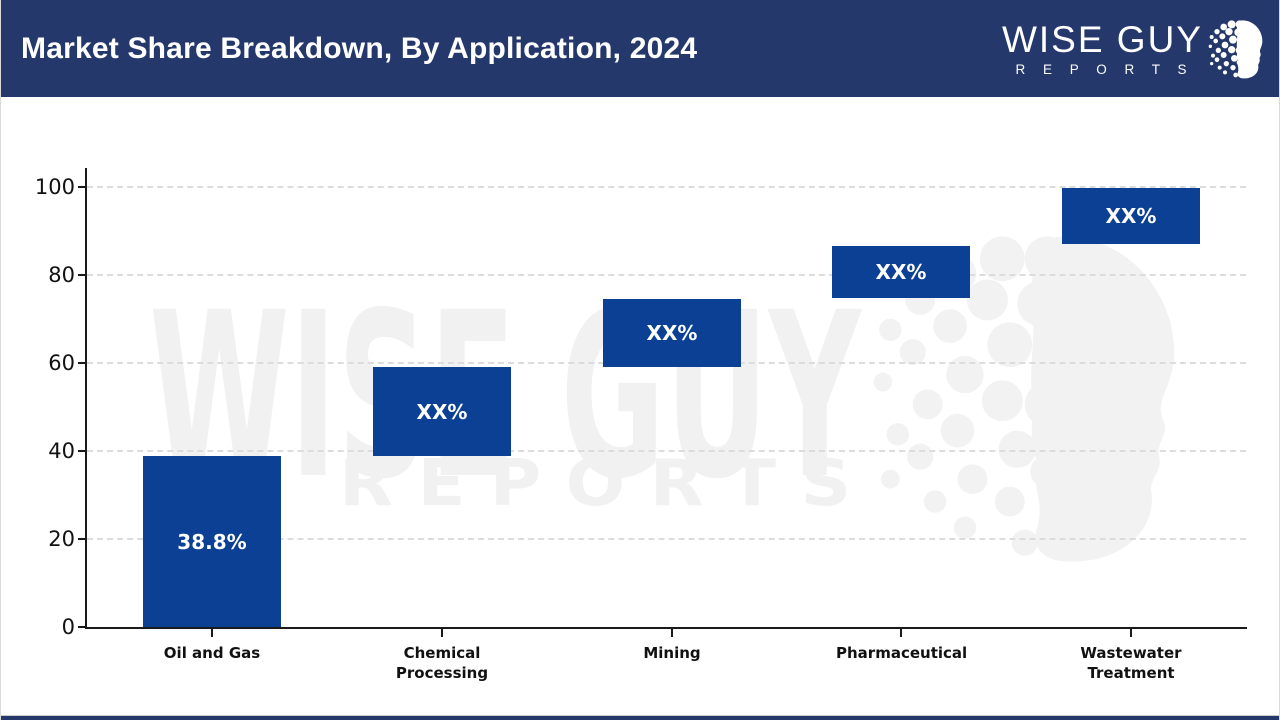 The width and height of the screenshot is (1280, 720). What do you see at coordinates (212, 653) in the screenshot?
I see `x-category-label: Oil and Gas` at bounding box center [212, 653].